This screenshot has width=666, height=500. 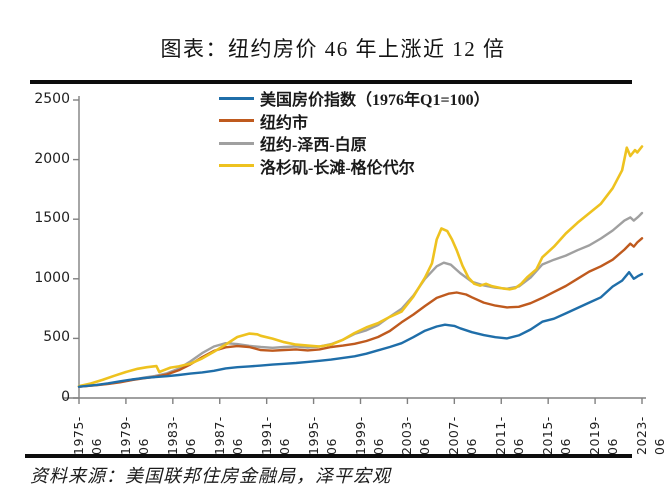 What do you see at coordinates (328, 456) in the screenshot?
I see `footer-divider` at bounding box center [328, 456].